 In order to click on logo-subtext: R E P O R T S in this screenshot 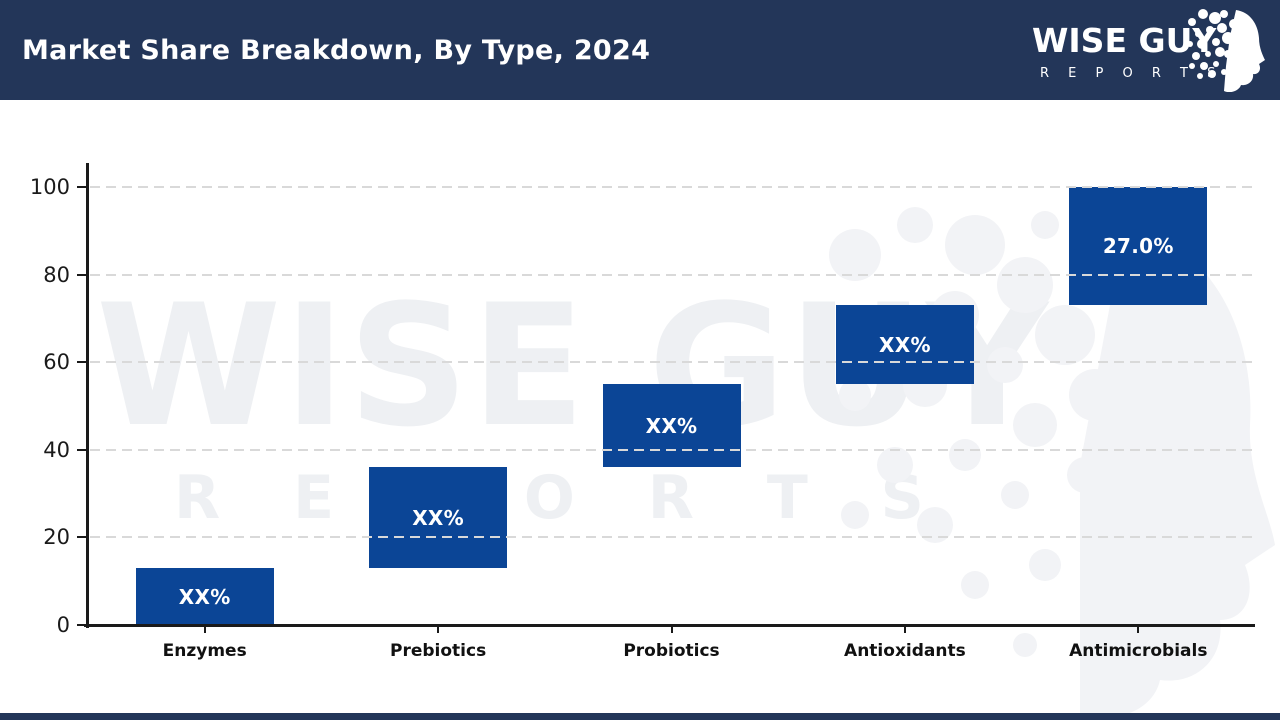, I will do `click(1131, 73)`.